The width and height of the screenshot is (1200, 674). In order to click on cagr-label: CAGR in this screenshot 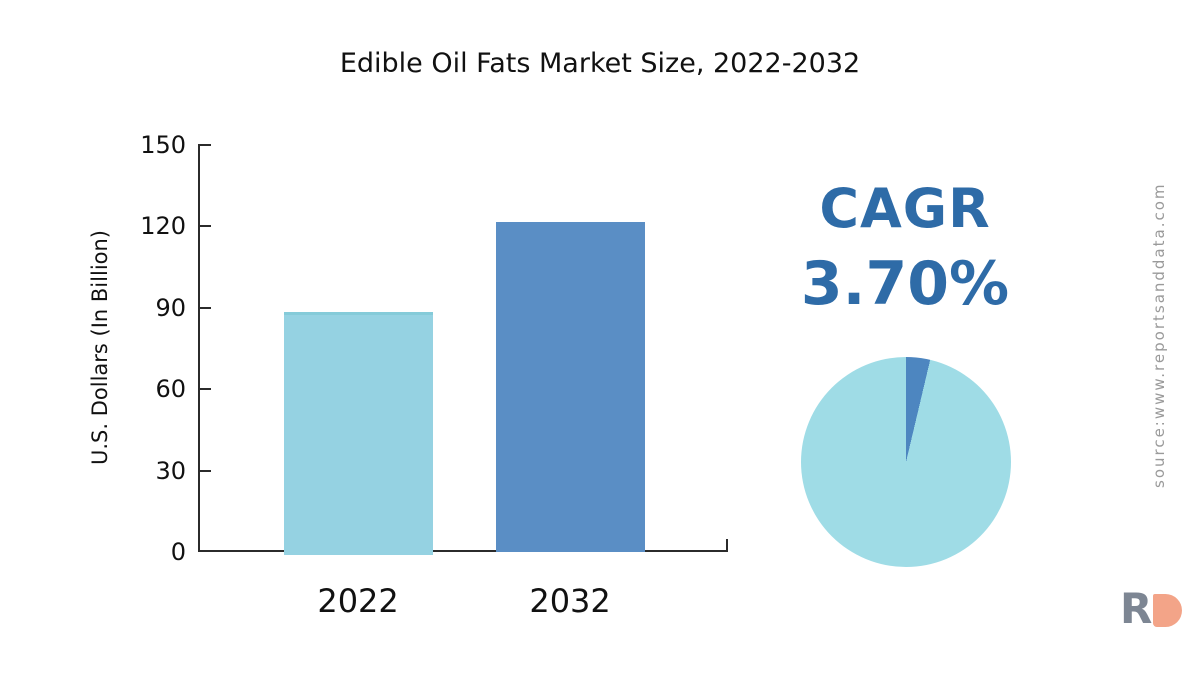, I will do `click(905, 208)`.